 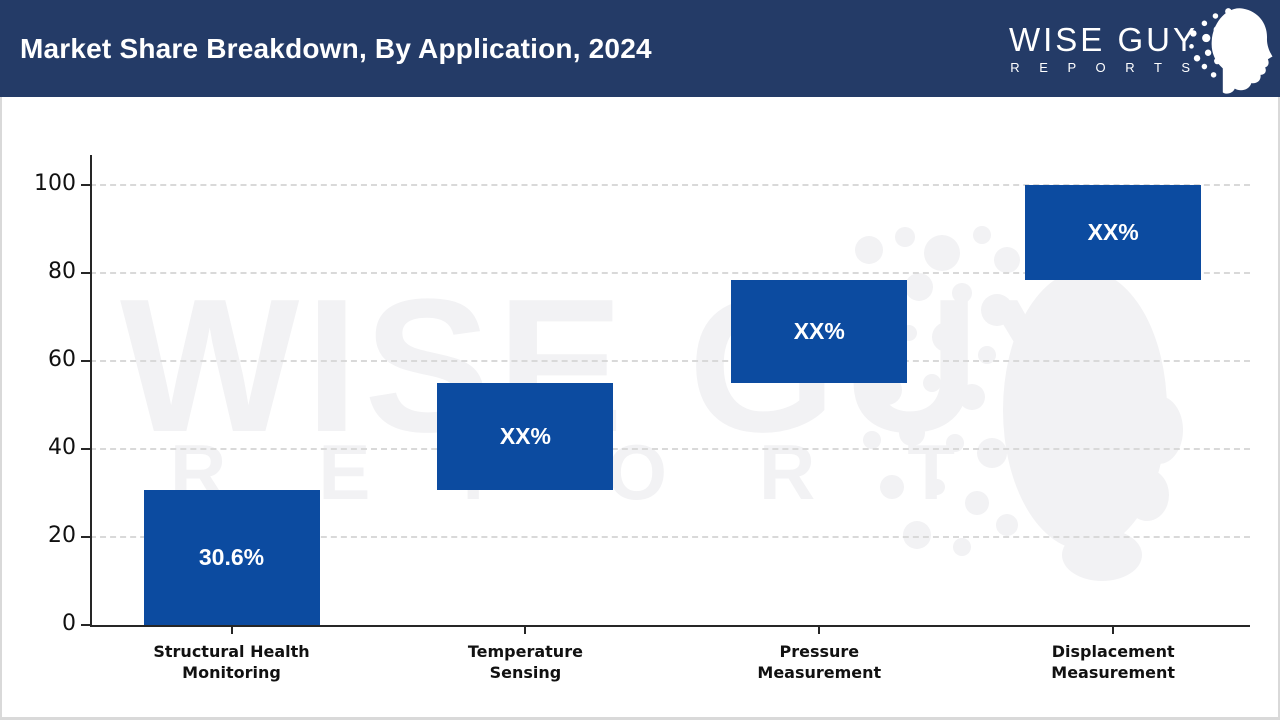 What do you see at coordinates (1019, 403) in the screenshot?
I see `watermark-head-icon` at bounding box center [1019, 403].